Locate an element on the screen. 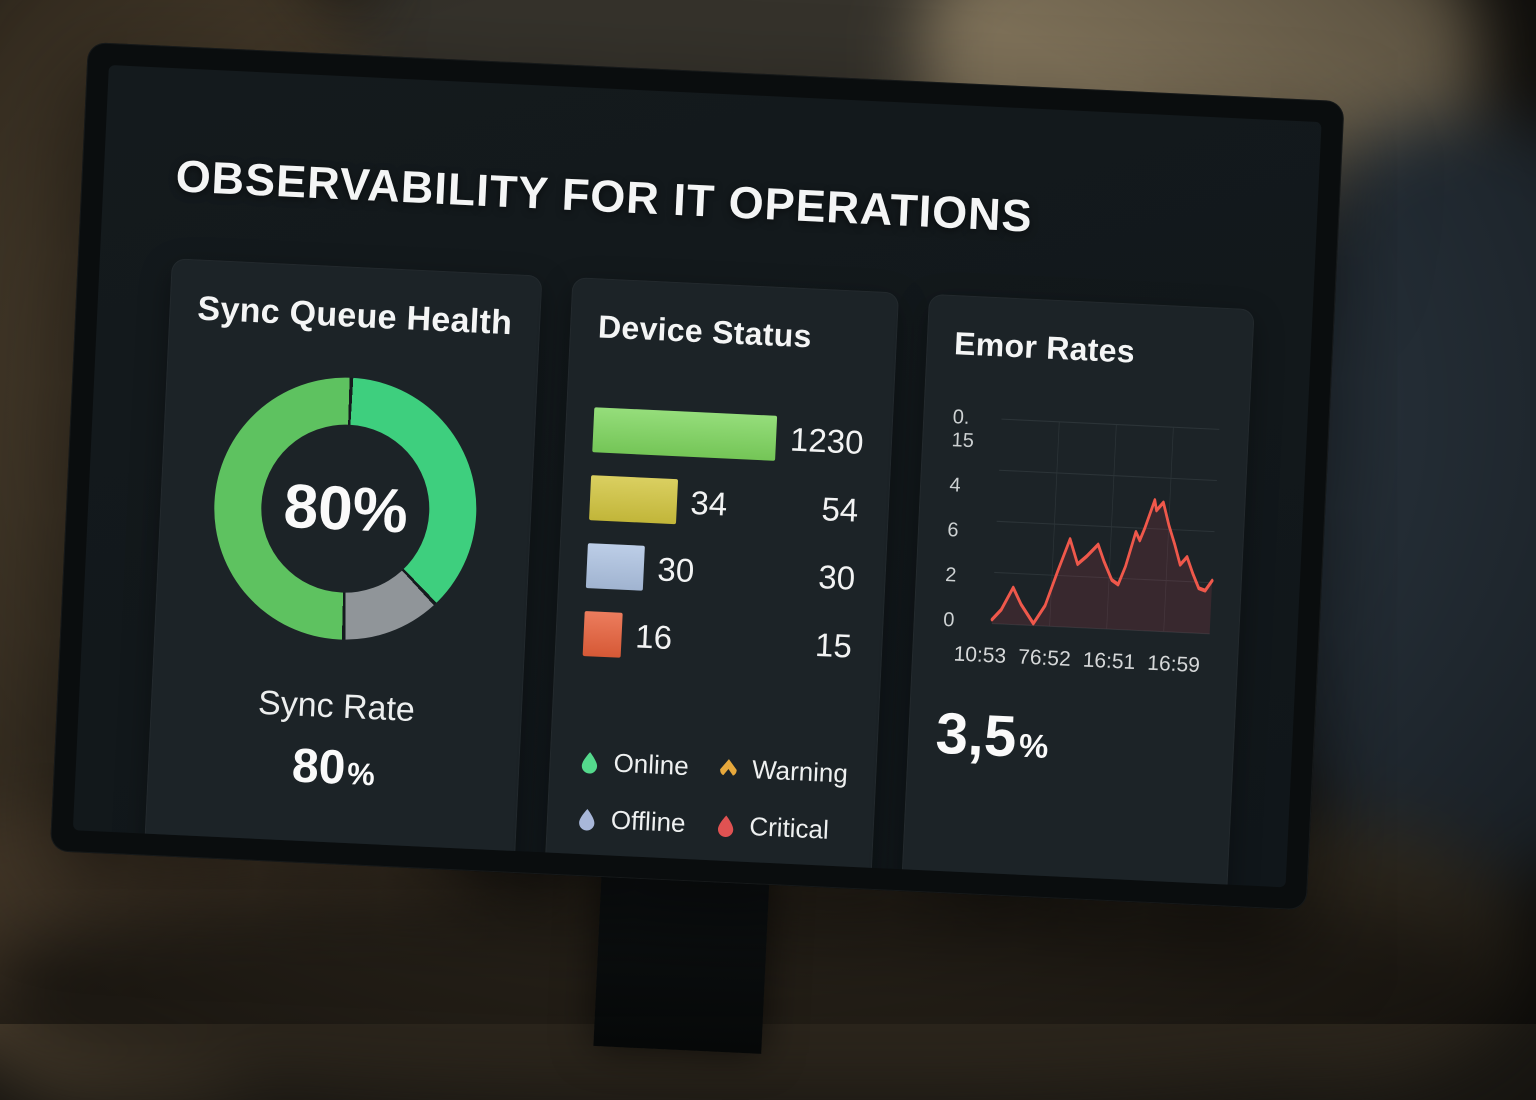 The height and width of the screenshot is (1100, 1536). bar-value-label: 30 is located at coordinates (676, 570).